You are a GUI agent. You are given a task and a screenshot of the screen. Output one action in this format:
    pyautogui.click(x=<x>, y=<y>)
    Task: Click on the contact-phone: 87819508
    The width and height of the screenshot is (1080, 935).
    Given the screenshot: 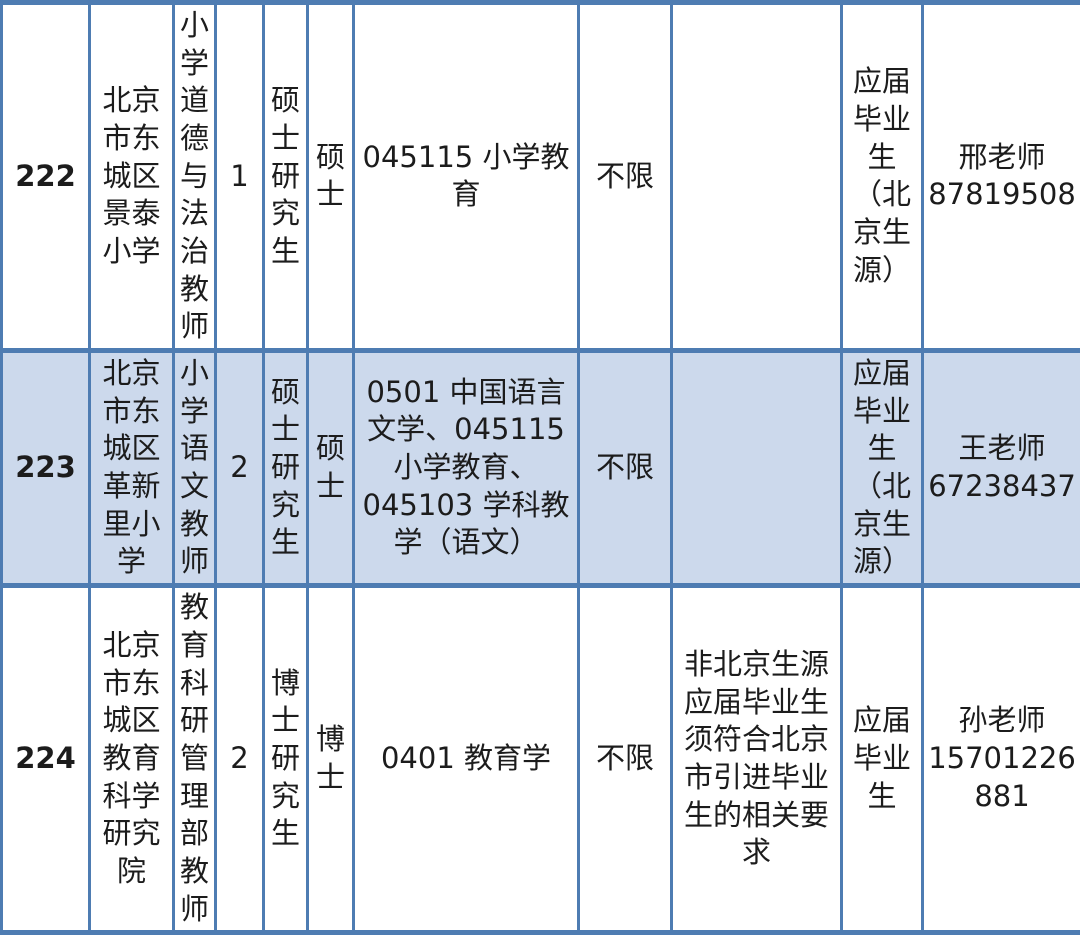 What is the action you would take?
    pyautogui.click(x=1002, y=194)
    